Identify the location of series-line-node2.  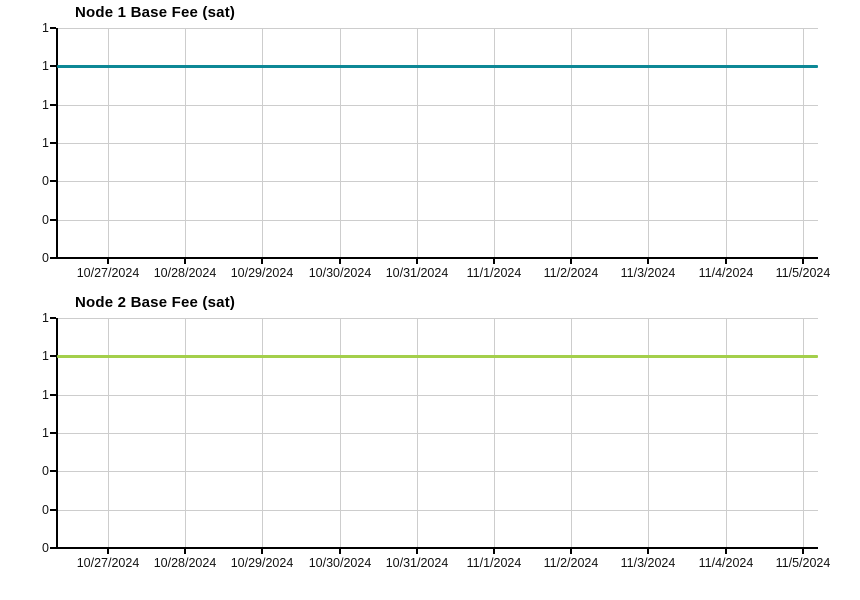
(437, 356).